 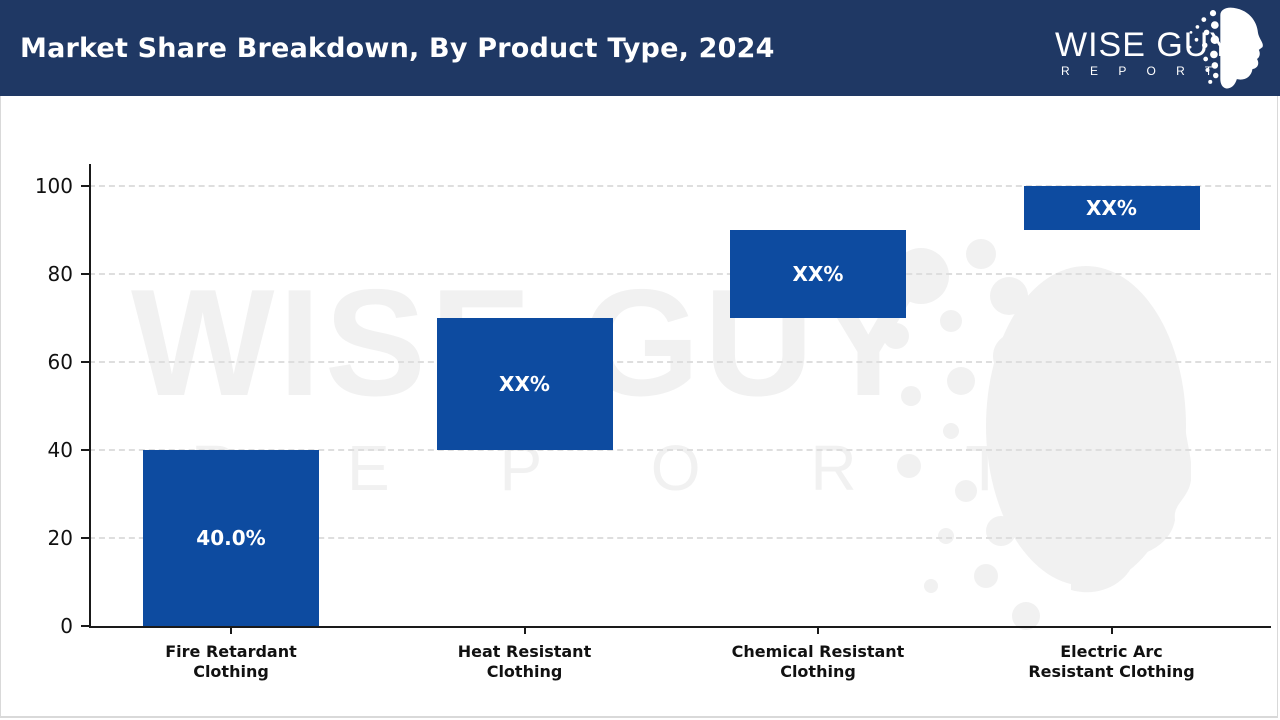 I want to click on wiseguy-logo: WISE GUY R E P O R T S, so click(x=1147, y=48).